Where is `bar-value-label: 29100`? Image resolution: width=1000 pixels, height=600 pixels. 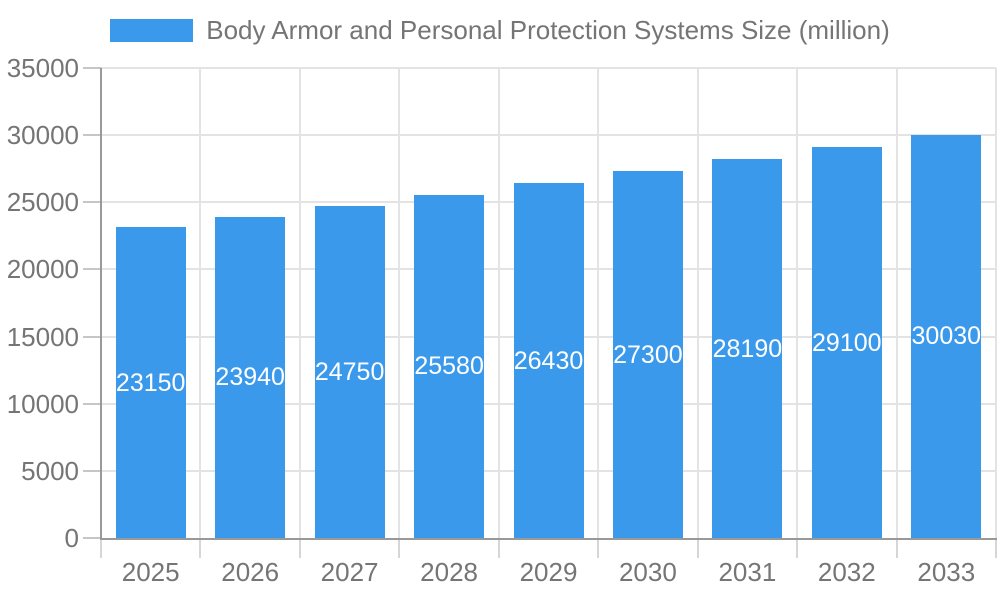 bar-value-label: 29100 is located at coordinates (847, 342).